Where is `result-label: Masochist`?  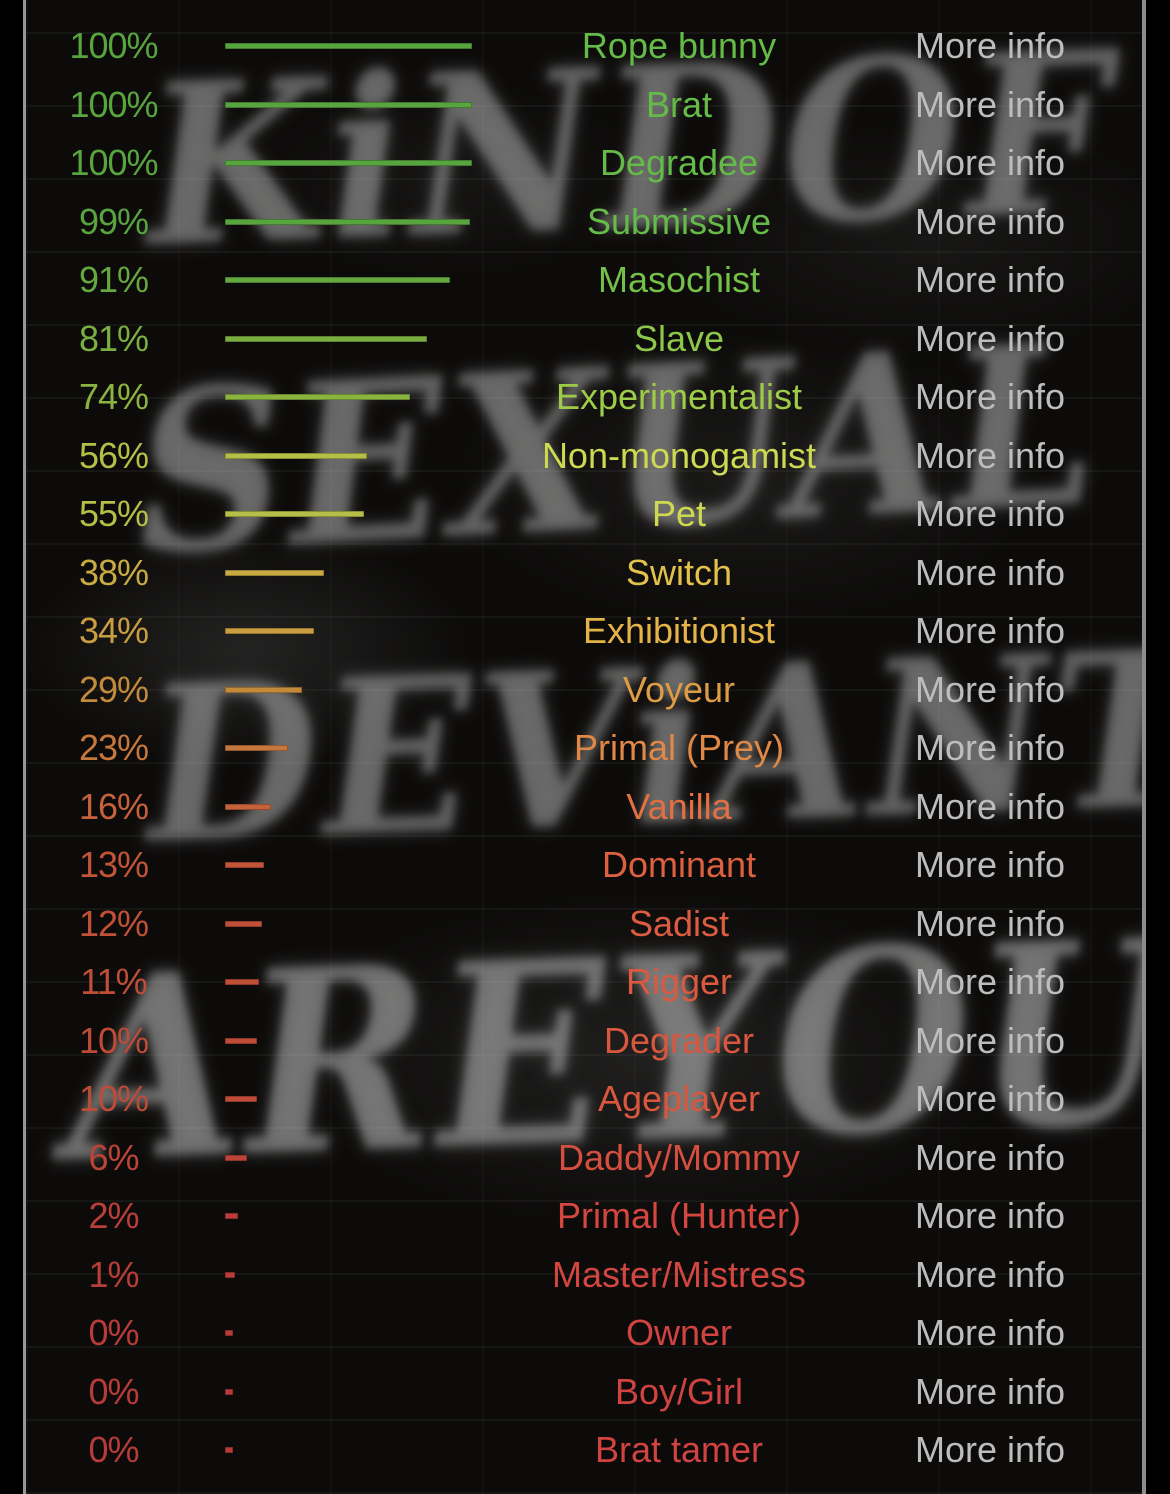 result-label: Masochist is located at coordinates (679, 280).